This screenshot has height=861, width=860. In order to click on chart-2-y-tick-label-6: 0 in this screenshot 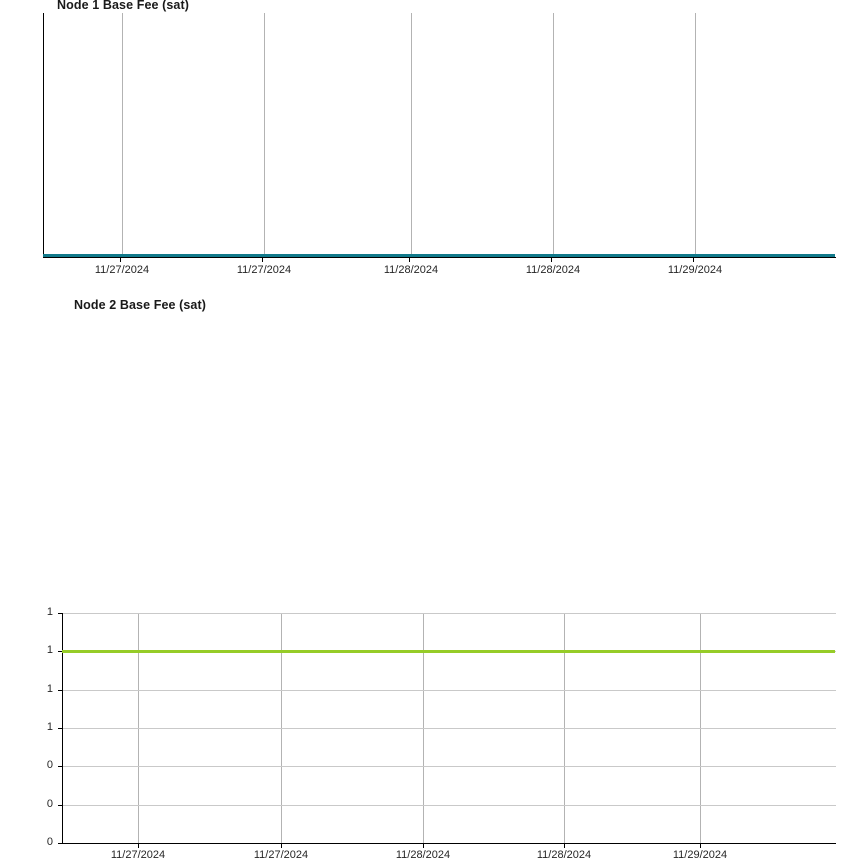, I will do `click(49, 842)`.